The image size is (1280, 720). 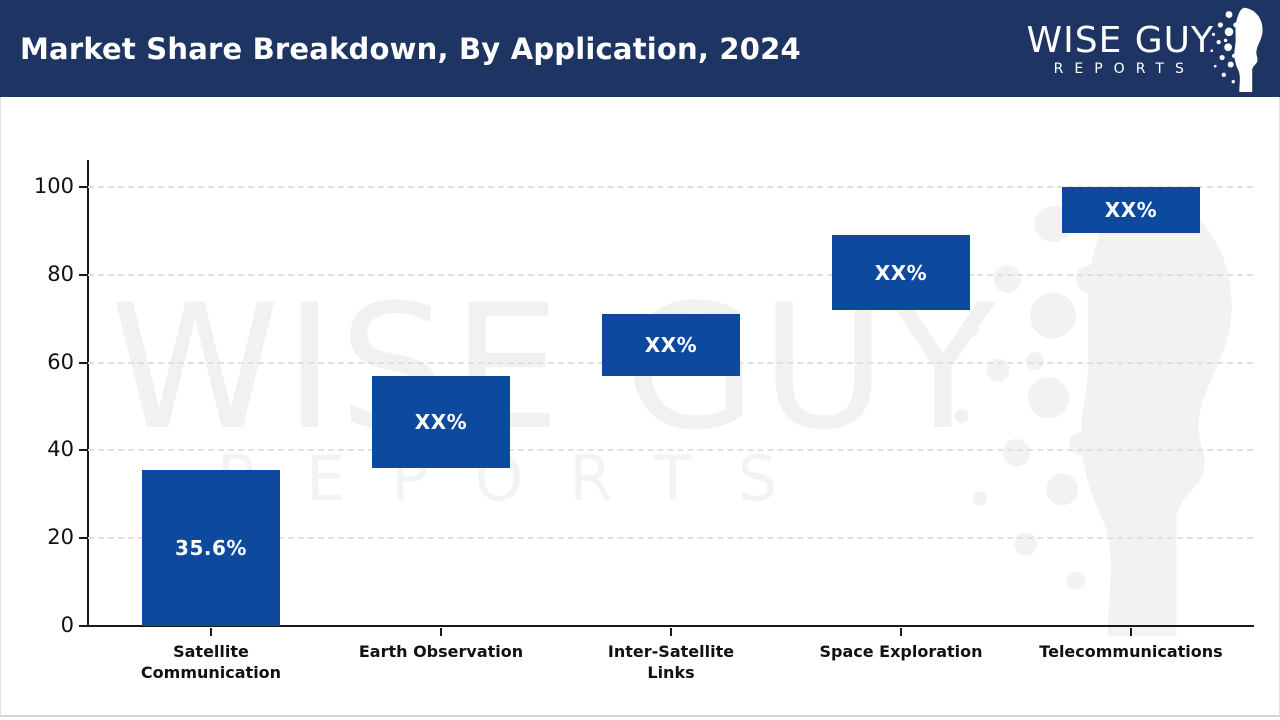 I want to click on logo-text: WISE GUY REPORTS, so click(x=1120, y=49).